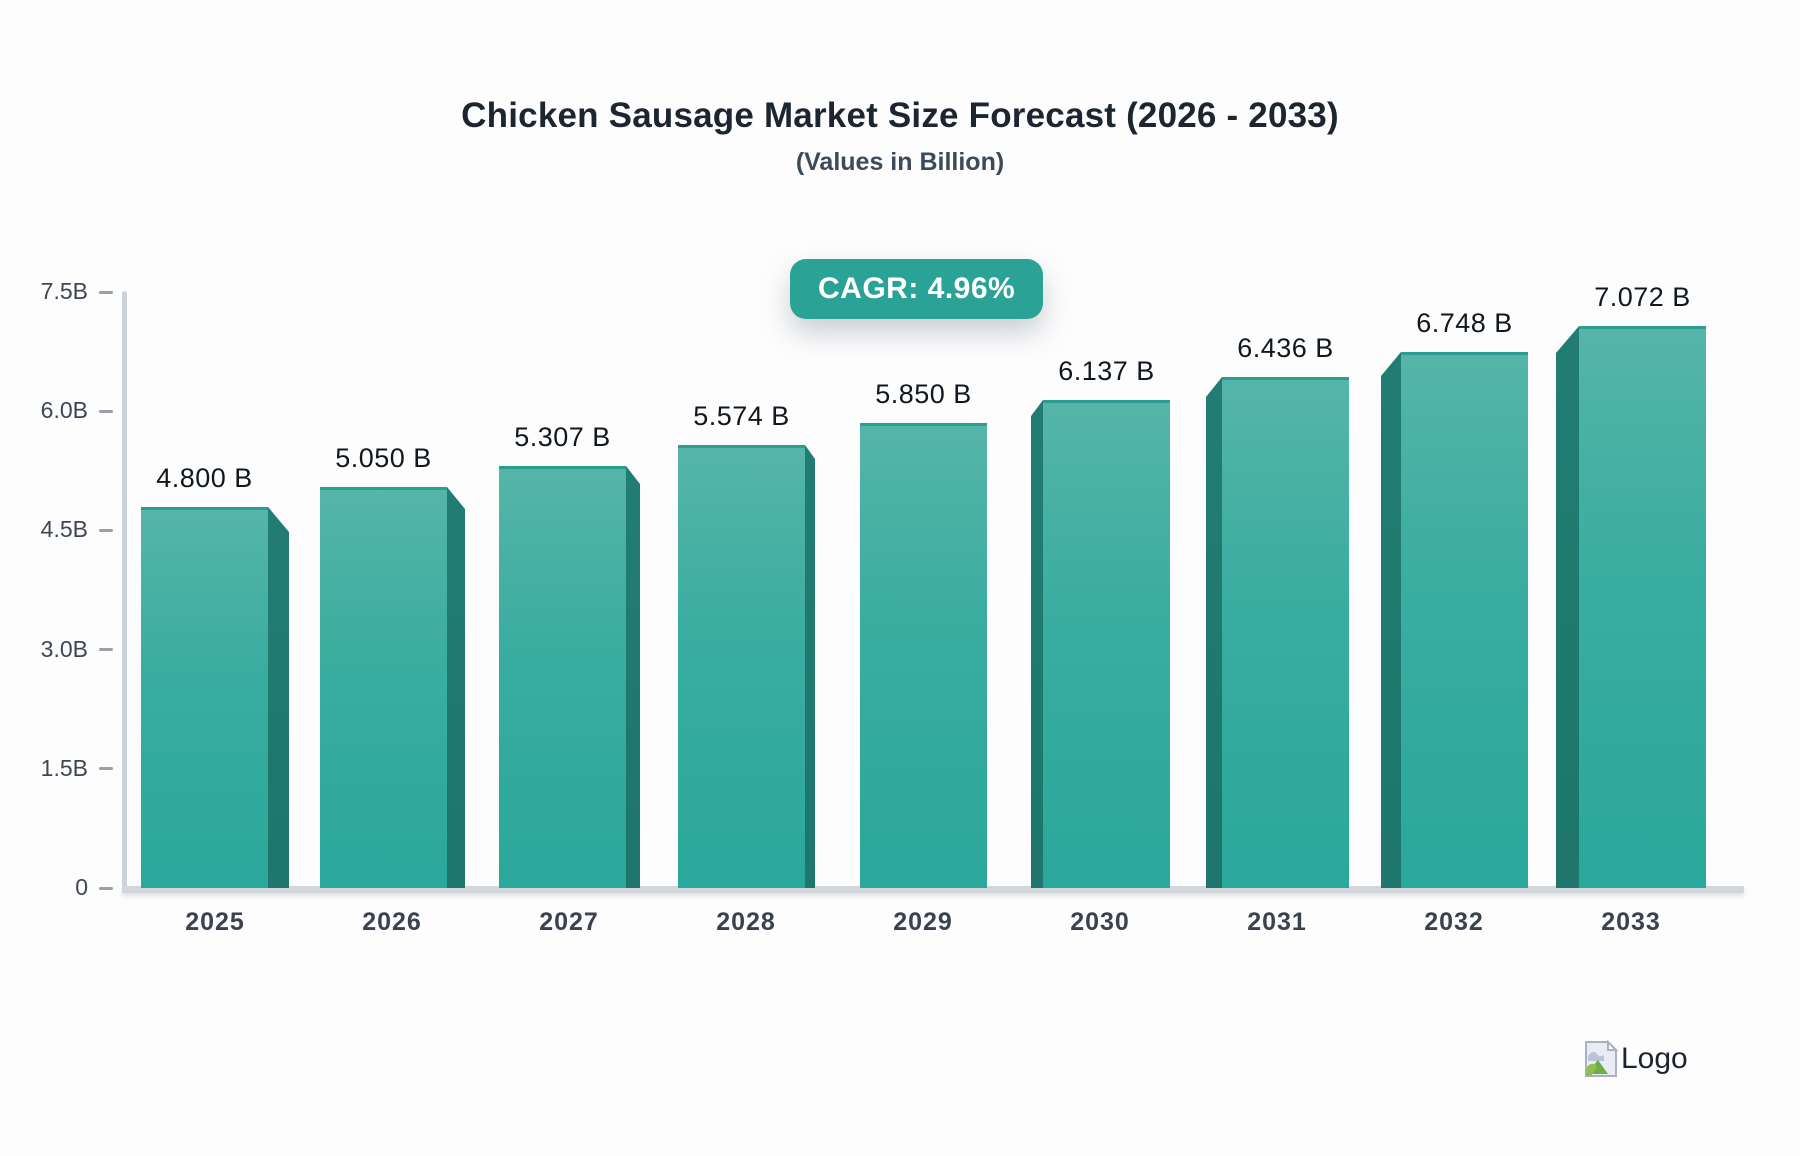  Describe the element at coordinates (64, 291) in the screenshot. I see `y-axis-label: 7.5B` at that location.